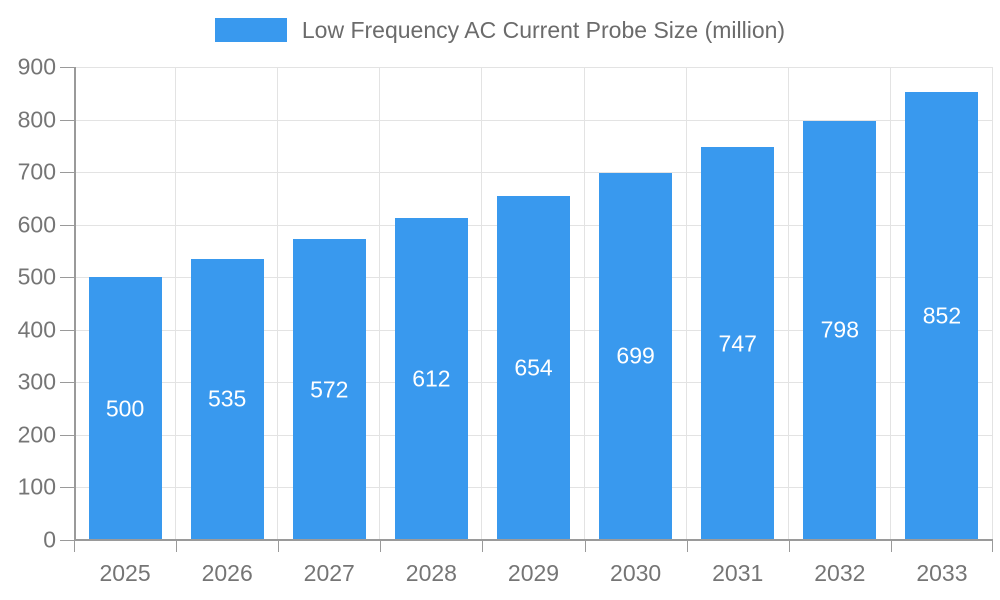 The image size is (1000, 600). What do you see at coordinates (533, 573) in the screenshot?
I see `x-axis-label: 2029` at bounding box center [533, 573].